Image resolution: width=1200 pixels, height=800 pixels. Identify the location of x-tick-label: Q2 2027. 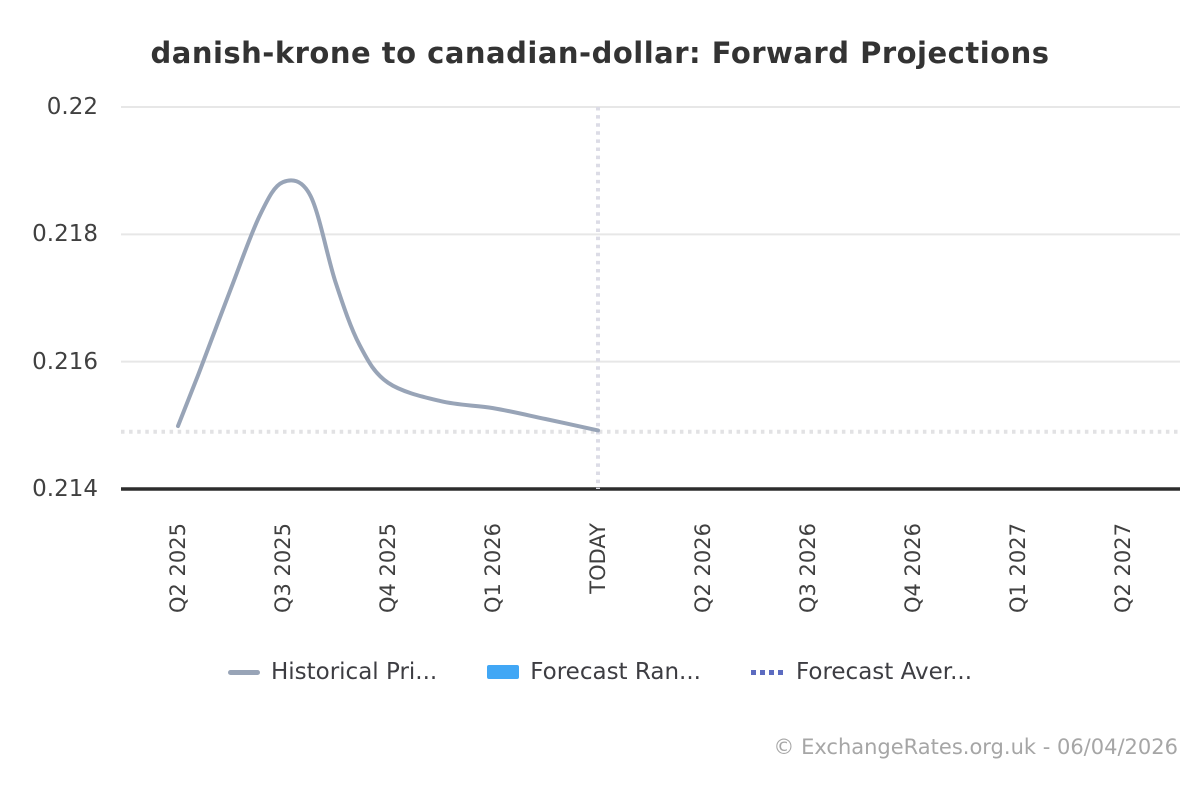
(1123, 568).